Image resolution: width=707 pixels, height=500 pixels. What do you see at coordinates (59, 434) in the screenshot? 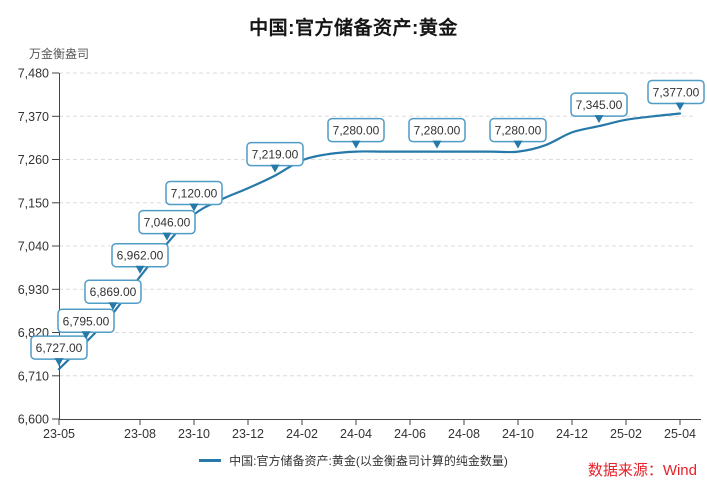
I see `x-axis-tick-label: 23-05` at bounding box center [59, 434].